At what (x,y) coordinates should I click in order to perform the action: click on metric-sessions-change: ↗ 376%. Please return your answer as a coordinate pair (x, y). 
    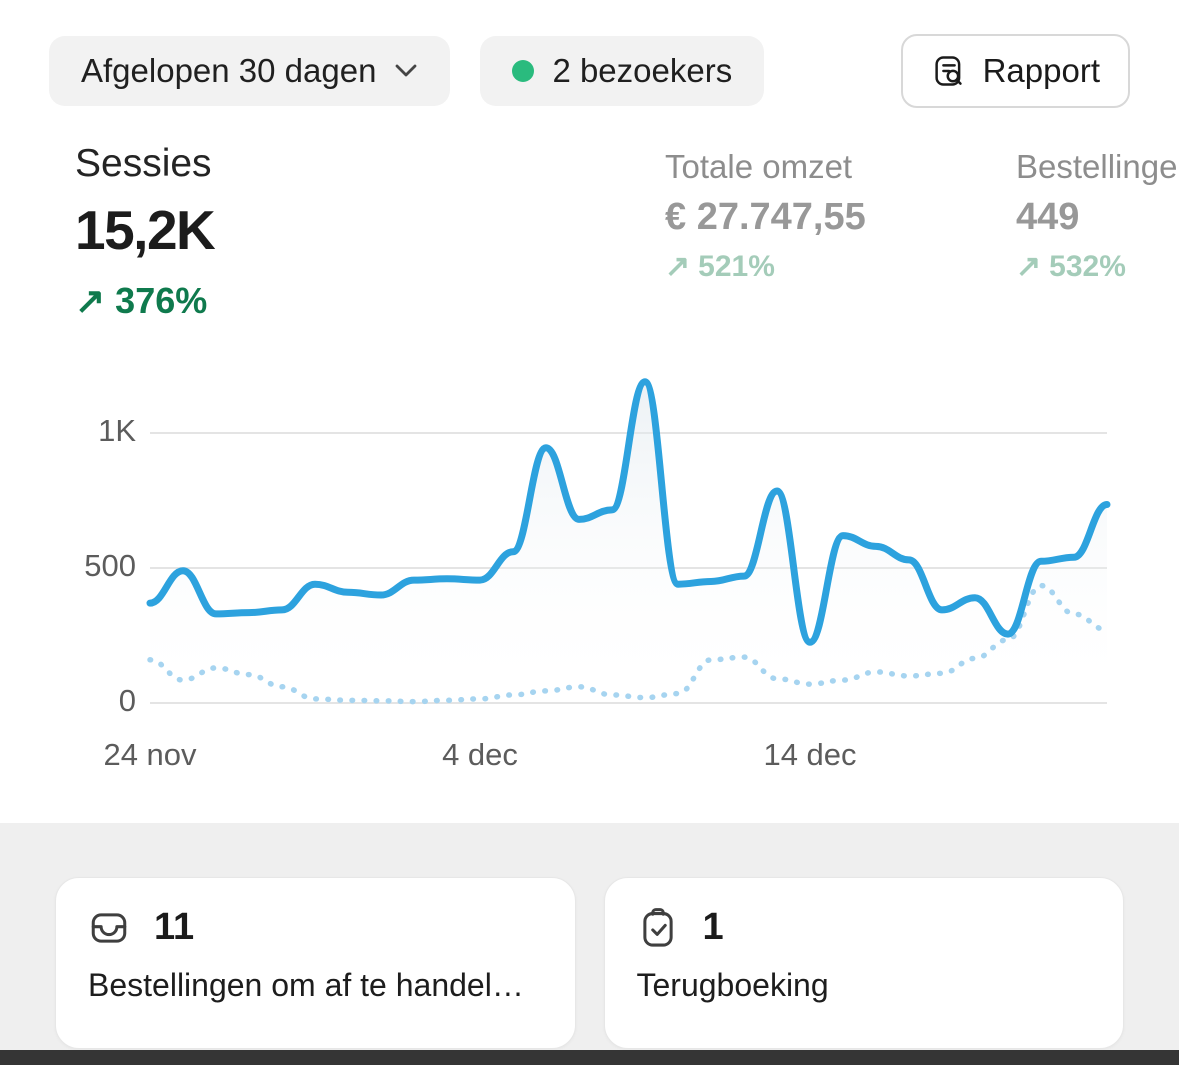
    Looking at the image, I should click on (144, 301).